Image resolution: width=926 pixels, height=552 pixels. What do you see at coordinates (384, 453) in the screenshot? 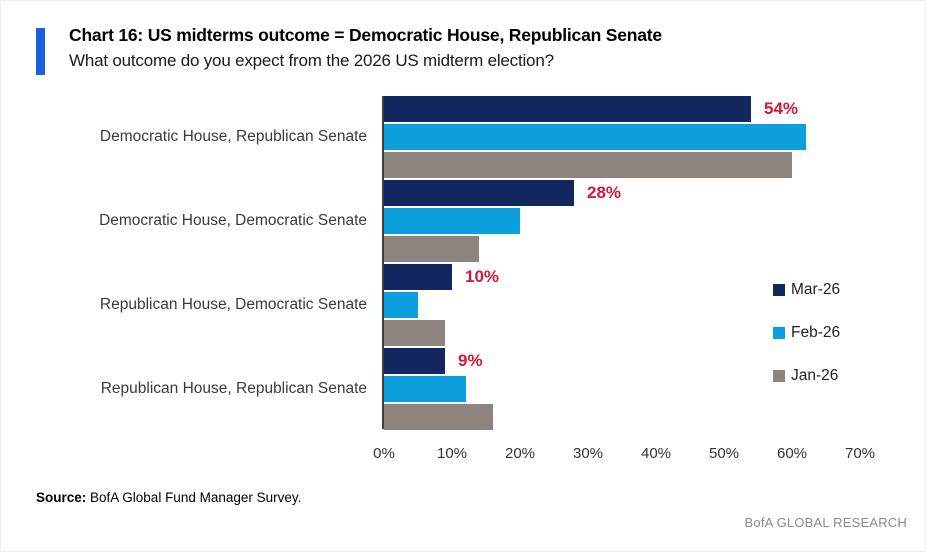
I see `x-axis-tick: 0%` at bounding box center [384, 453].